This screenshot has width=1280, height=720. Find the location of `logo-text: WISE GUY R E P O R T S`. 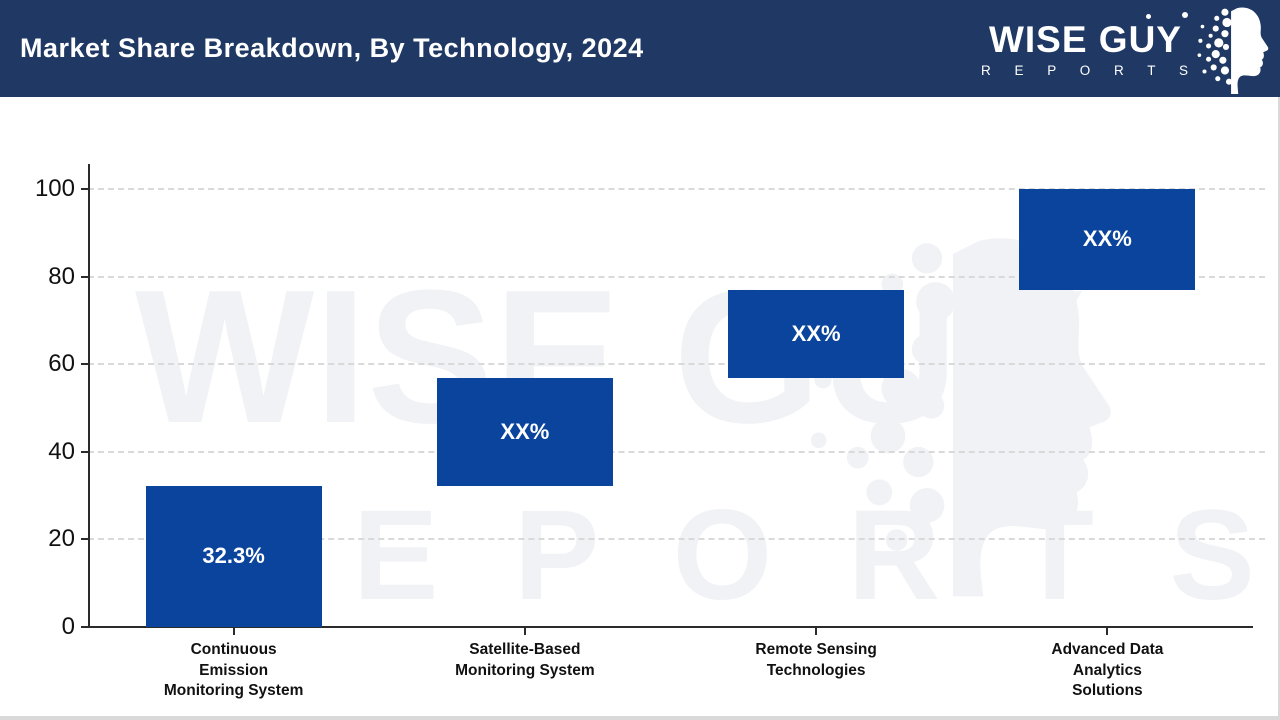

logo-text: WISE GUY R E P O R T S is located at coordinates (1085, 44).